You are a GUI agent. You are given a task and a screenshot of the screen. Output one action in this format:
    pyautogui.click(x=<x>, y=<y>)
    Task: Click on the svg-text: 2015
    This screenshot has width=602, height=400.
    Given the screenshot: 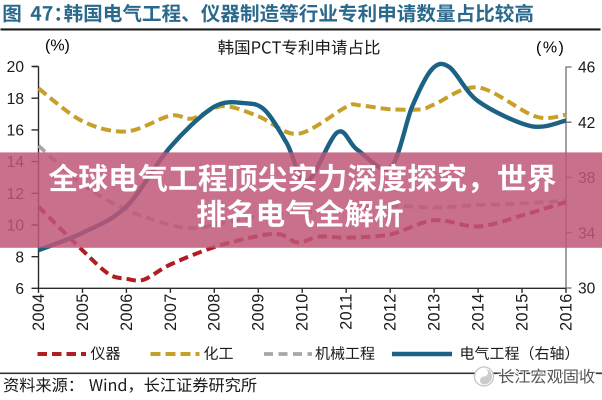 What is the action you would take?
    pyautogui.click(x=522, y=312)
    